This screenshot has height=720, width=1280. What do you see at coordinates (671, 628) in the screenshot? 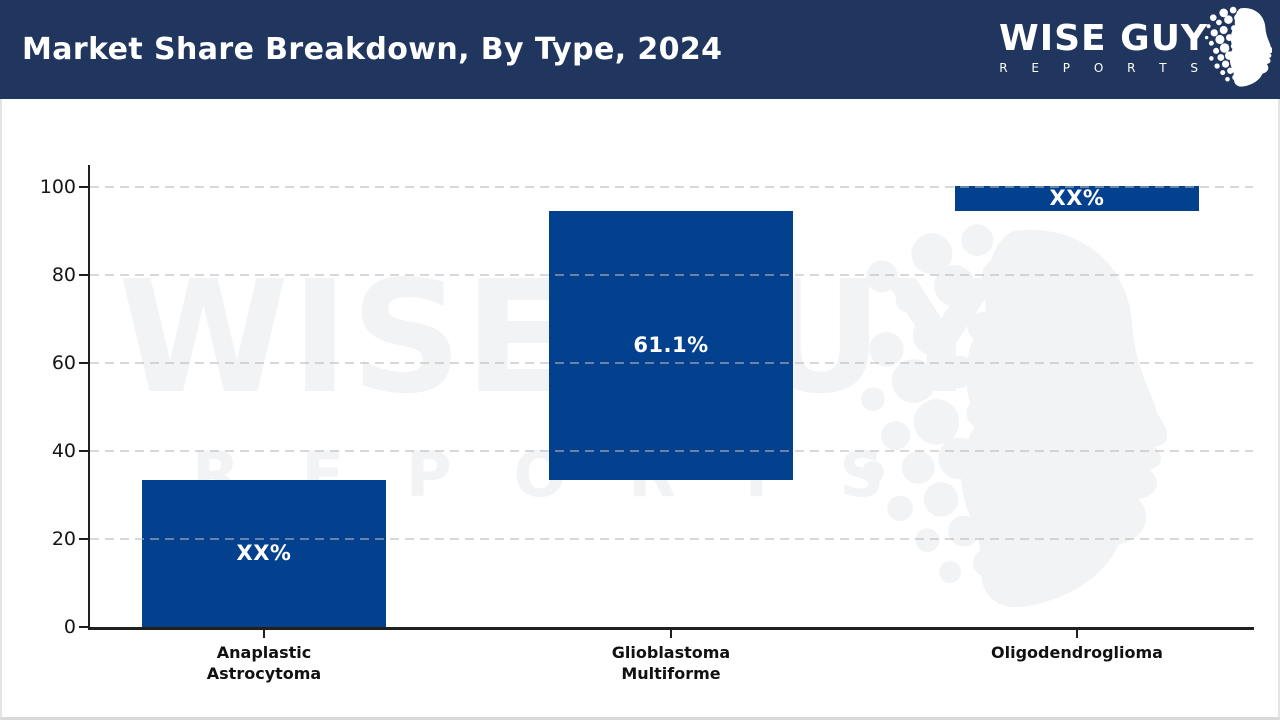
I see `x-axis-line` at bounding box center [671, 628].